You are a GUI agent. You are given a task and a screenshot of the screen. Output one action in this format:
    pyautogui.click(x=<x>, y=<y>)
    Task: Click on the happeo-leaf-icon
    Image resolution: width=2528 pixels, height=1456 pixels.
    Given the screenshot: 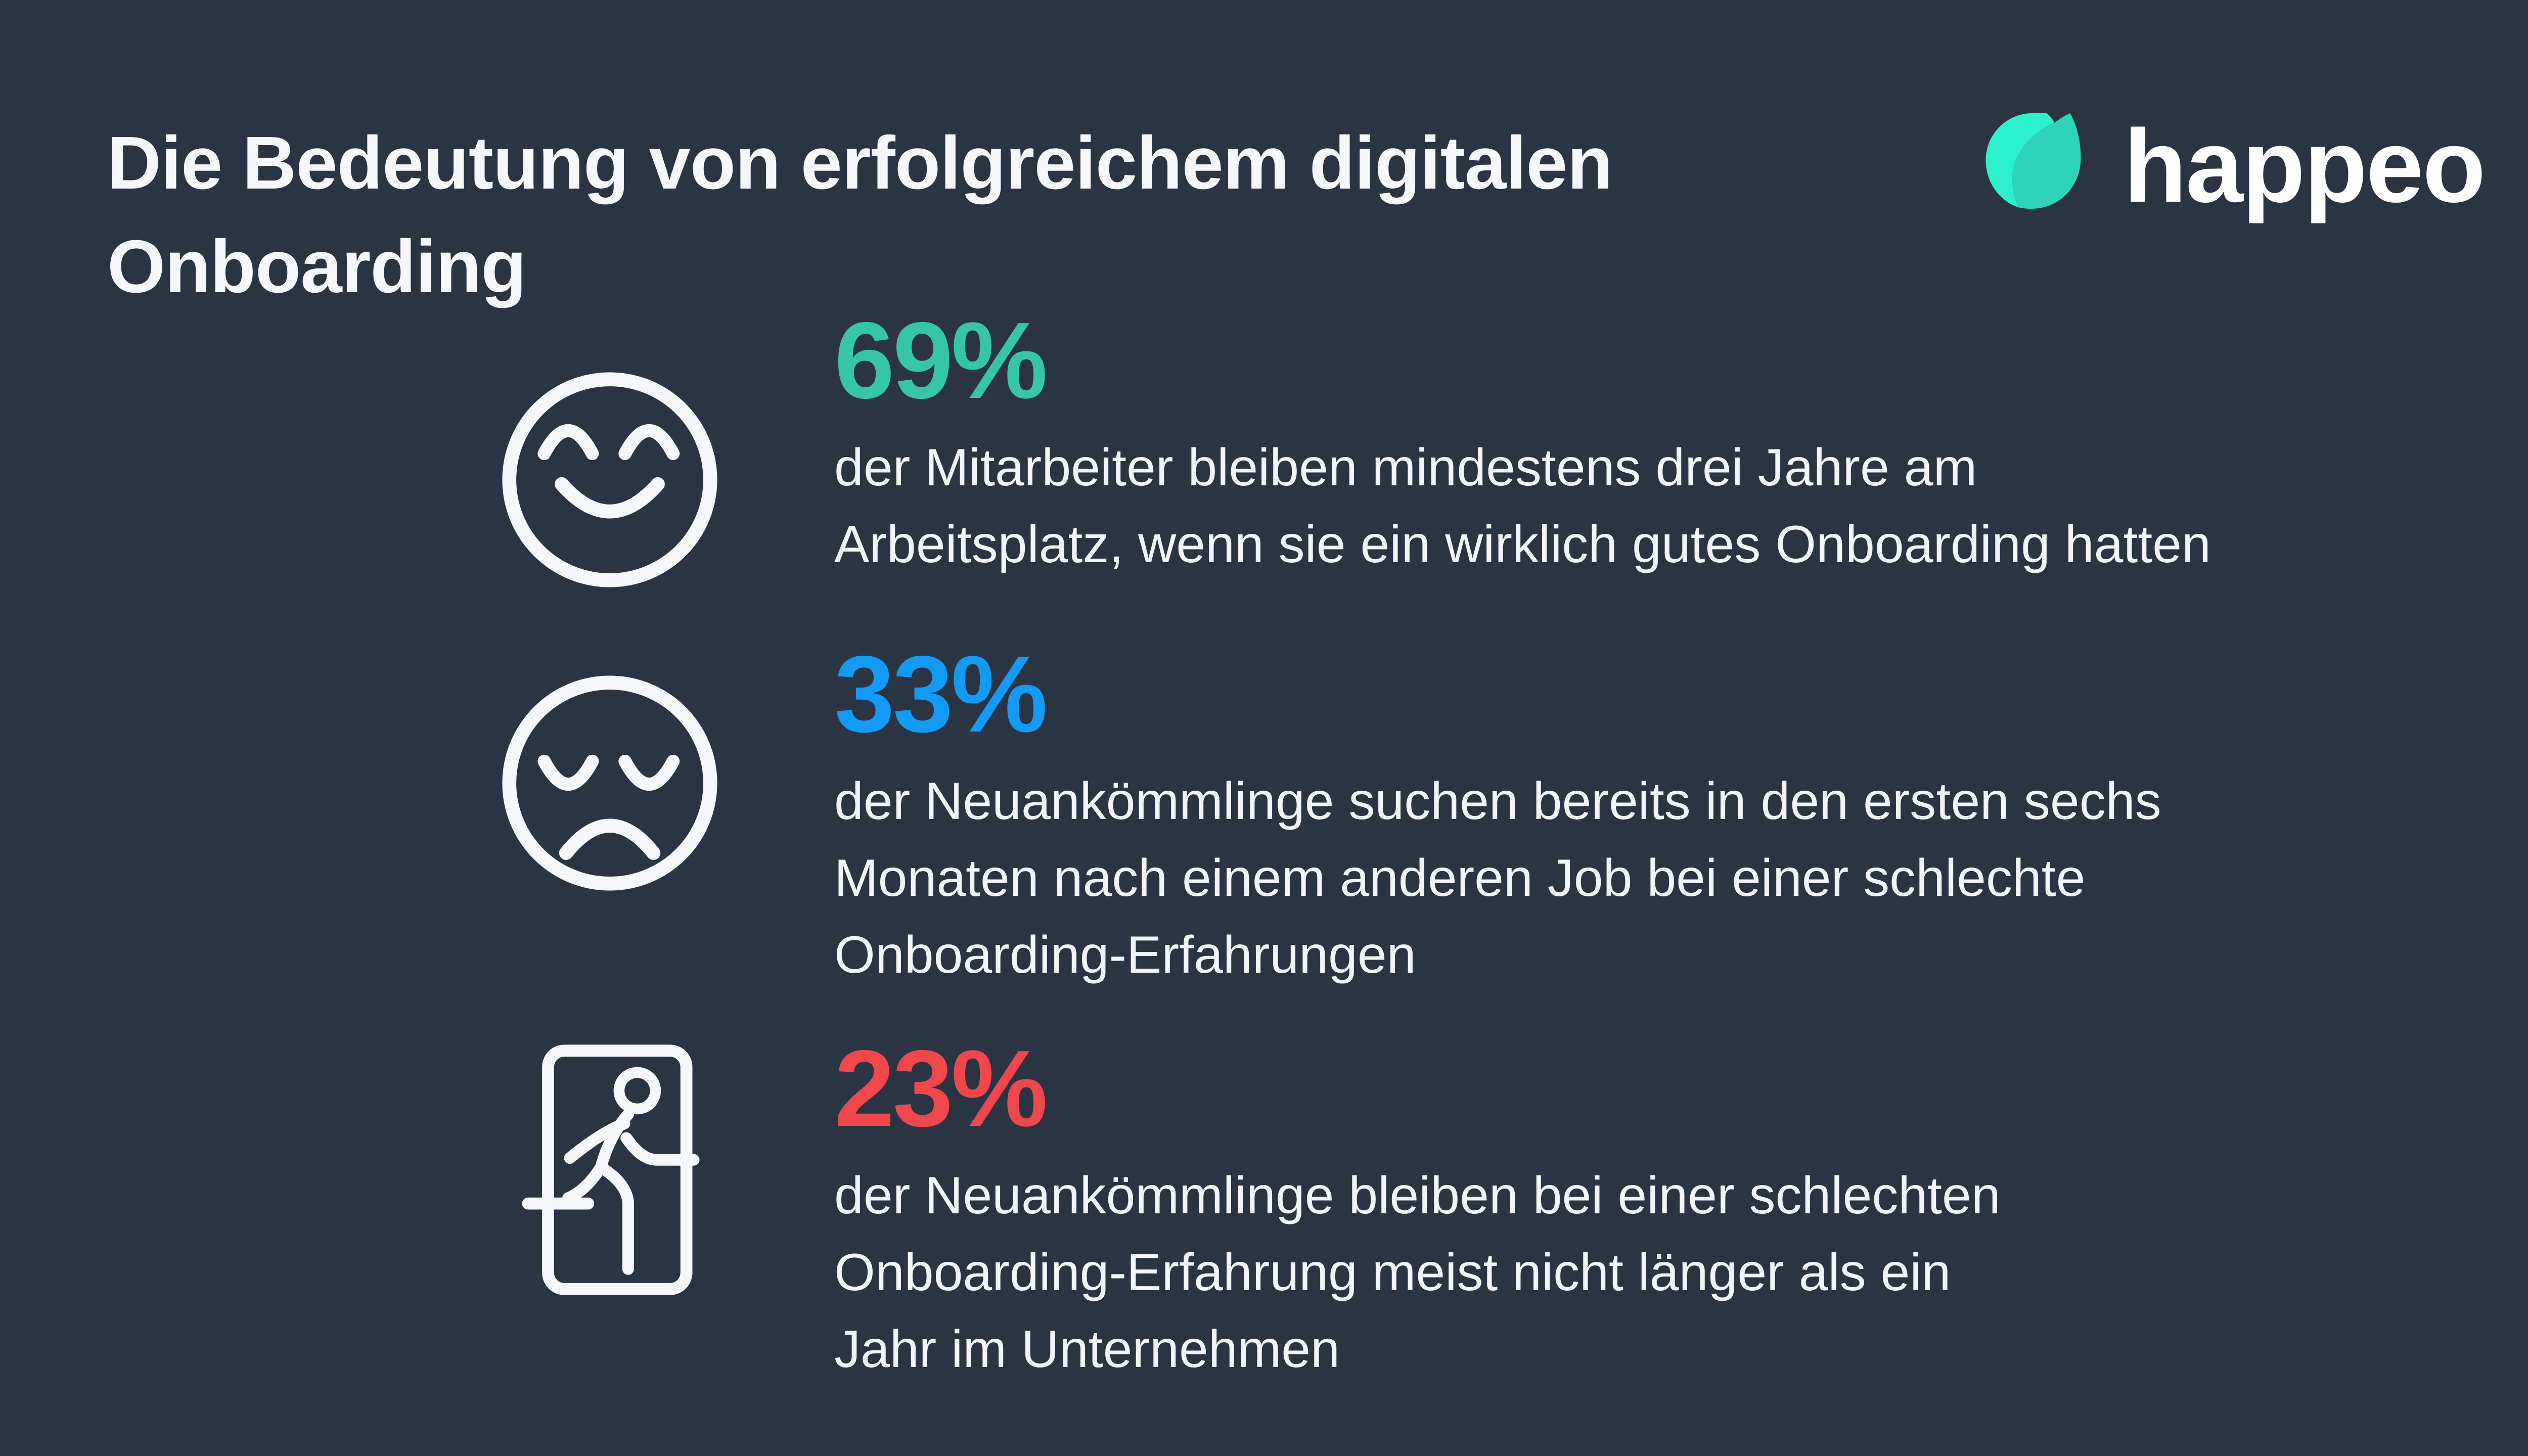 What is the action you would take?
    pyautogui.click(x=2033, y=161)
    